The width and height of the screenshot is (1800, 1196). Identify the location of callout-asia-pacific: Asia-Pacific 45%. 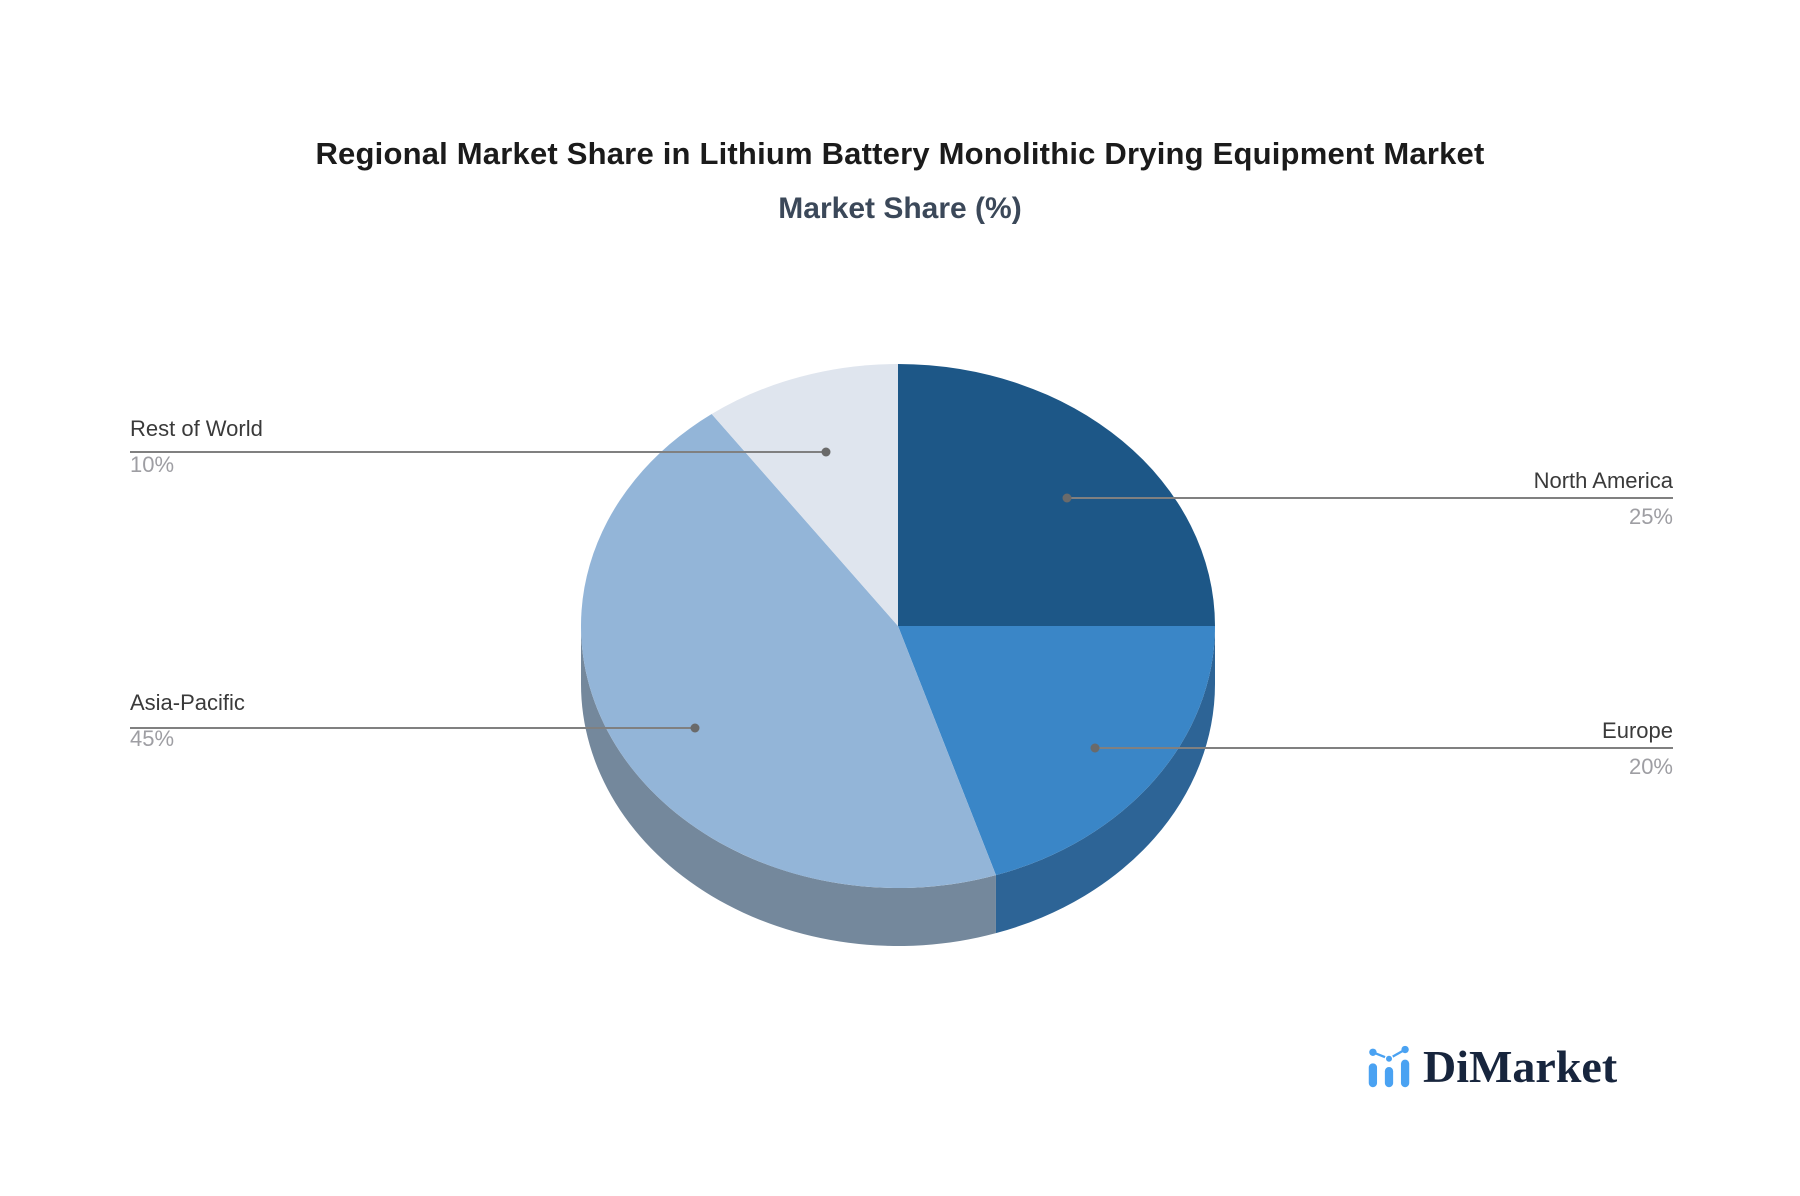
(187, 721).